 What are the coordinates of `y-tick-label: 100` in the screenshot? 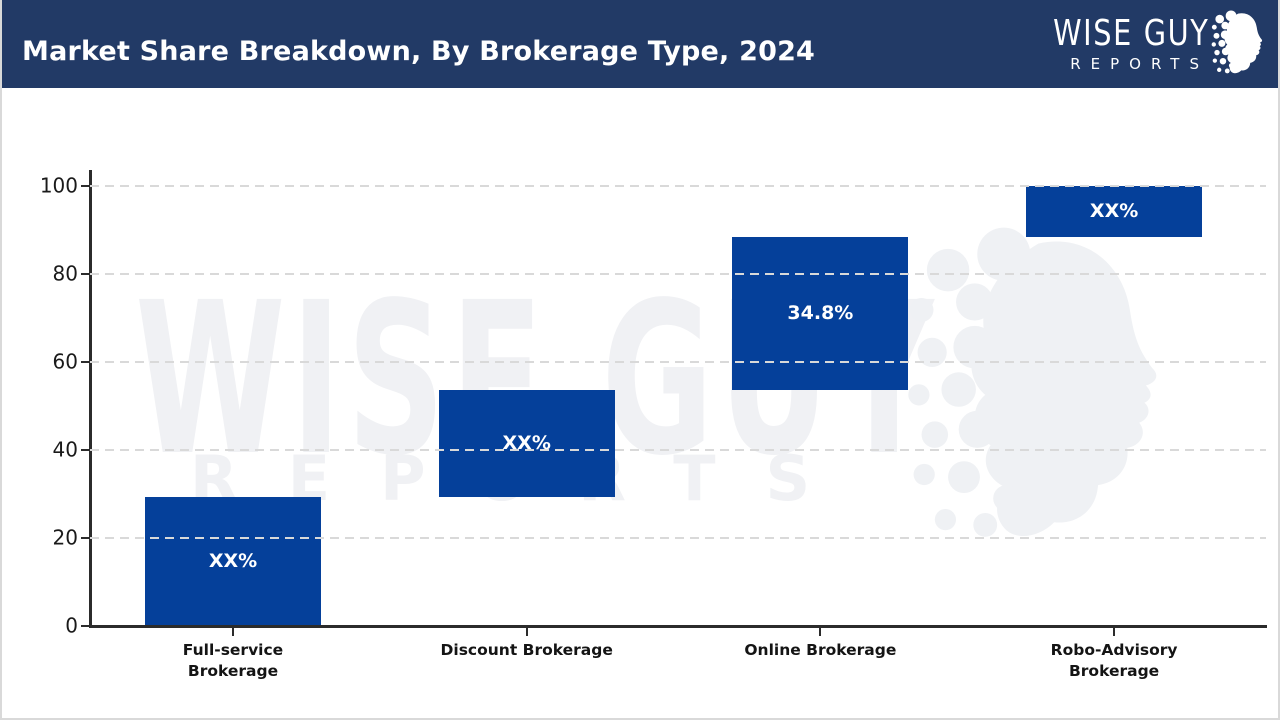 It's located at (58, 185).